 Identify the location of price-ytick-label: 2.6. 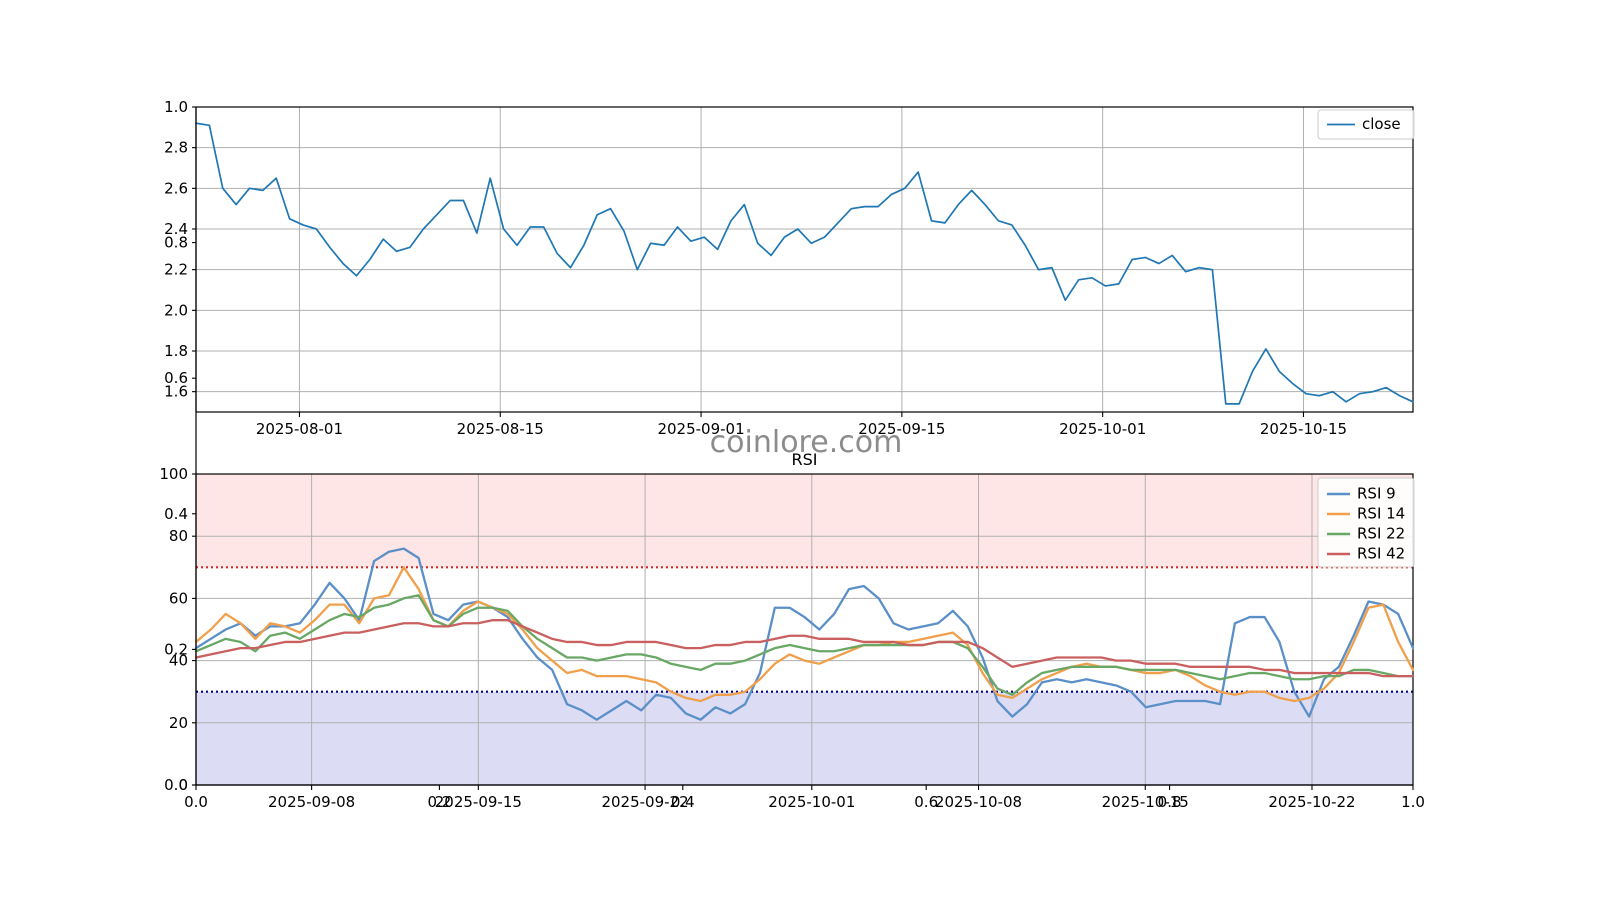
(176, 188).